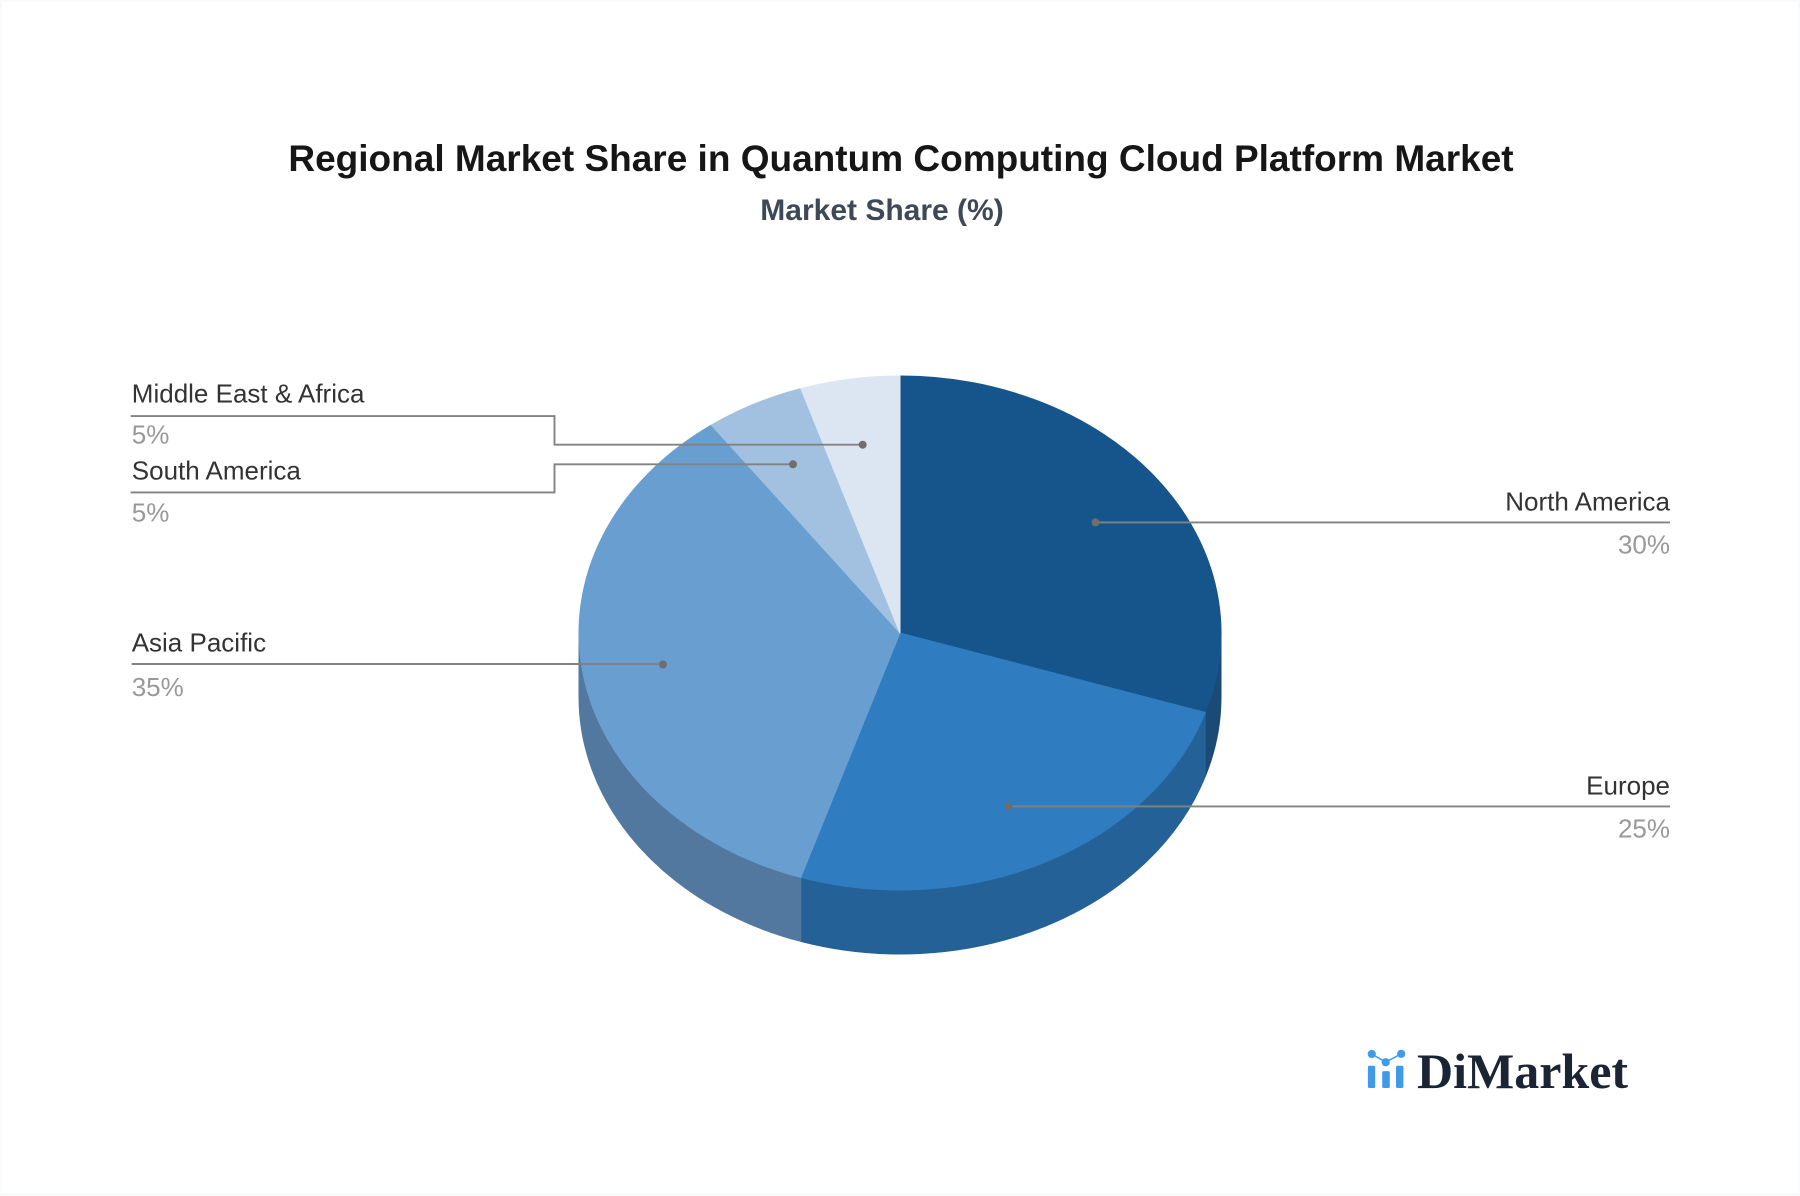 The width and height of the screenshot is (1800, 1196). What do you see at coordinates (158, 687) in the screenshot?
I see `svg-text: 35%` at bounding box center [158, 687].